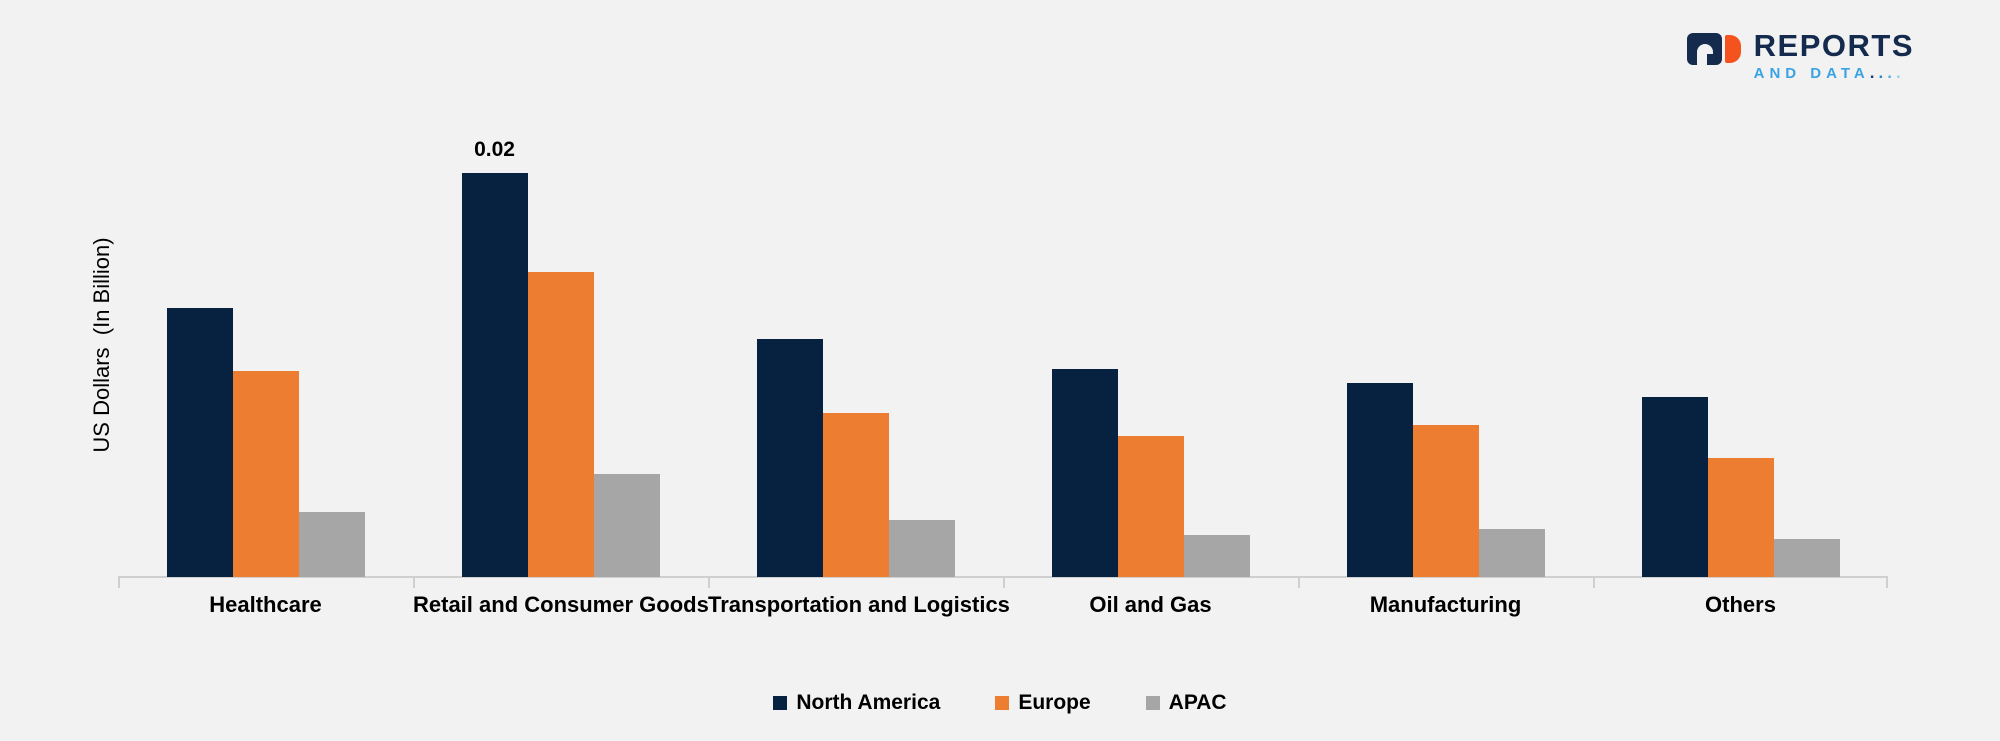 The image size is (2000, 741). I want to click on legend-swatch-europe, so click(1002, 703).